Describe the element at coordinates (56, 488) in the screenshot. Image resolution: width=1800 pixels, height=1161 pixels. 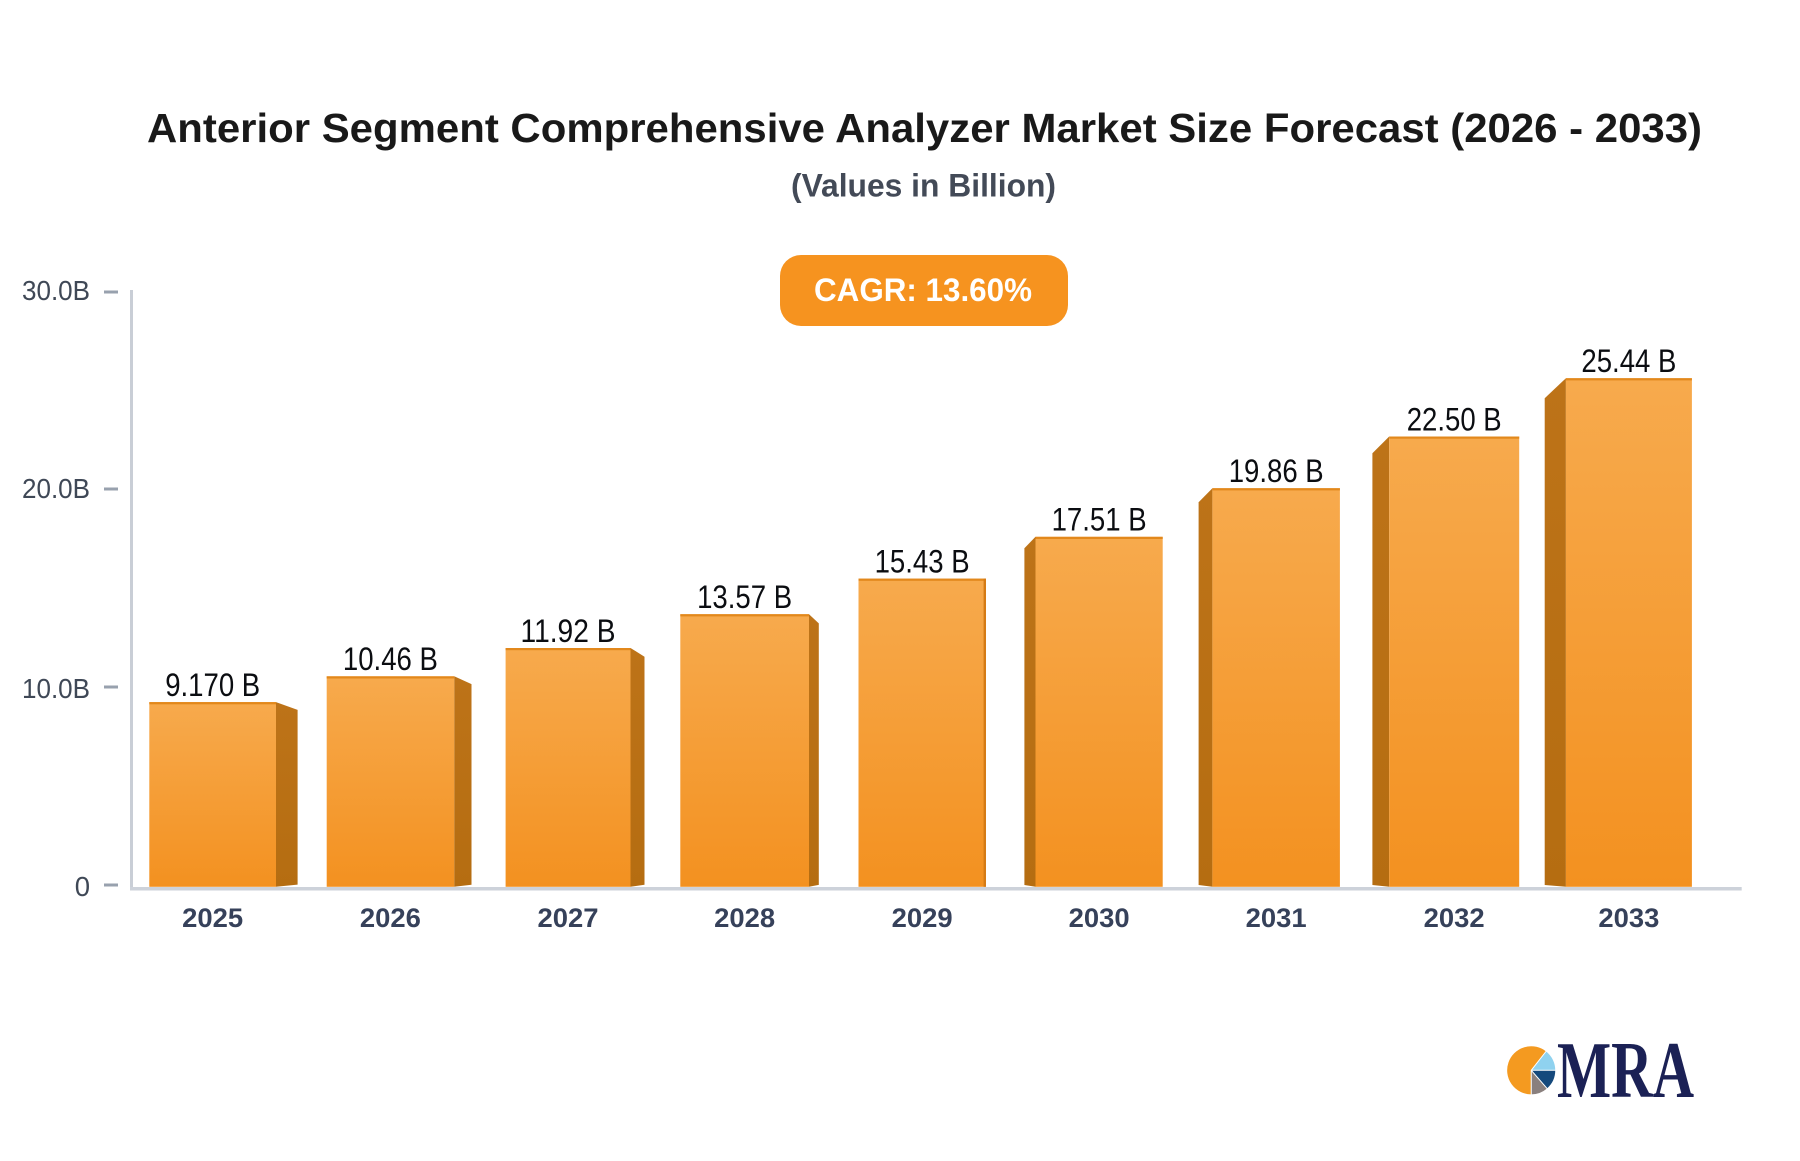
I see `svg-text: 20.0B` at that location.